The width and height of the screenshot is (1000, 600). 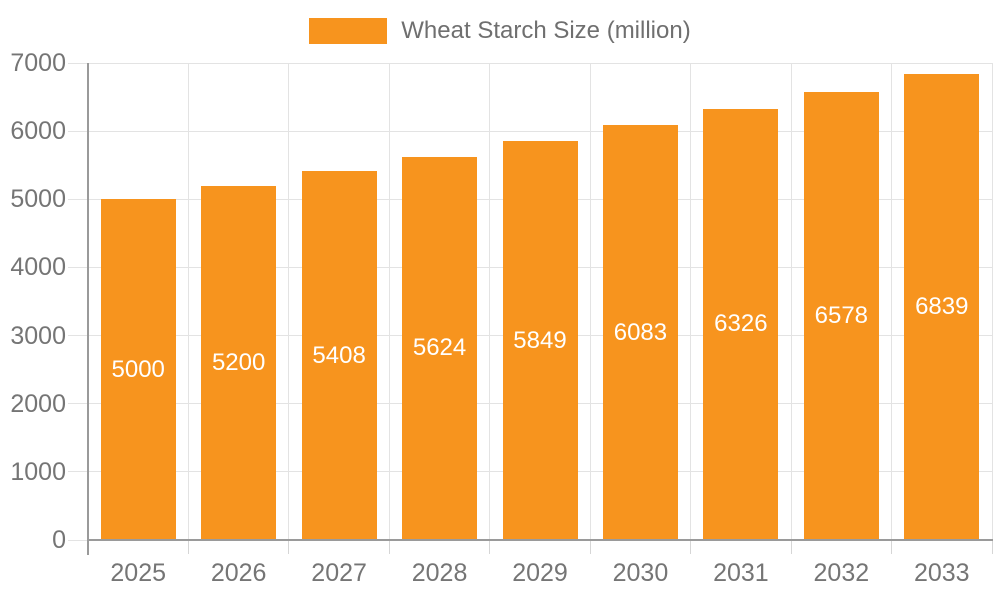 I want to click on bar-value-label: 5624, so click(x=439, y=348).